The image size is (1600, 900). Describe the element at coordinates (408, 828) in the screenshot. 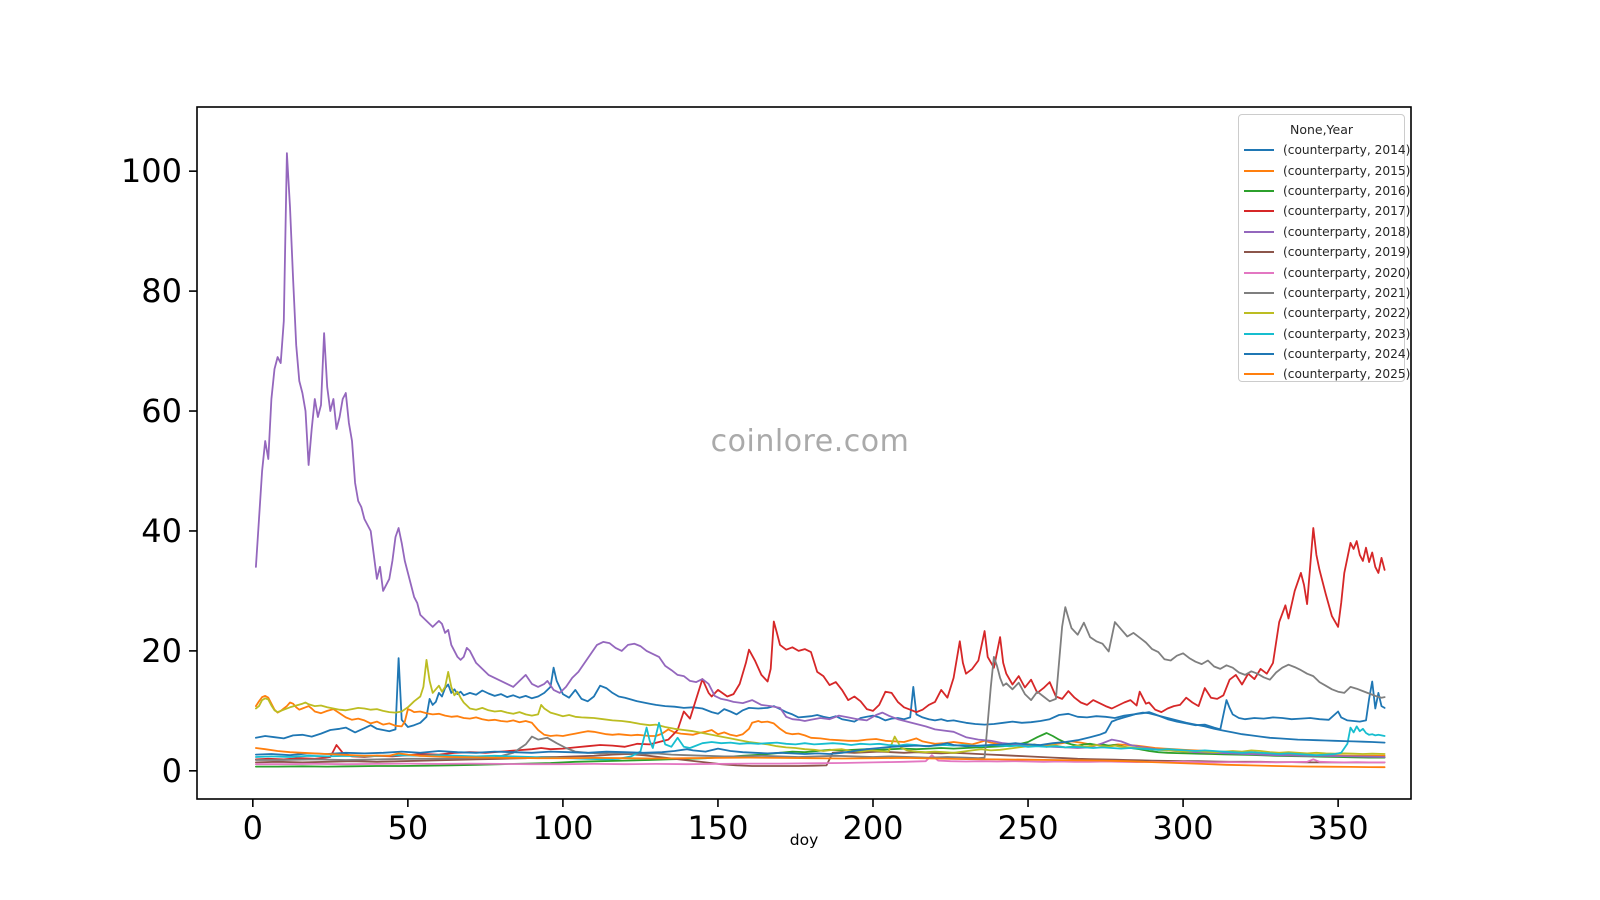

I see `x-tick-label: 50` at that location.